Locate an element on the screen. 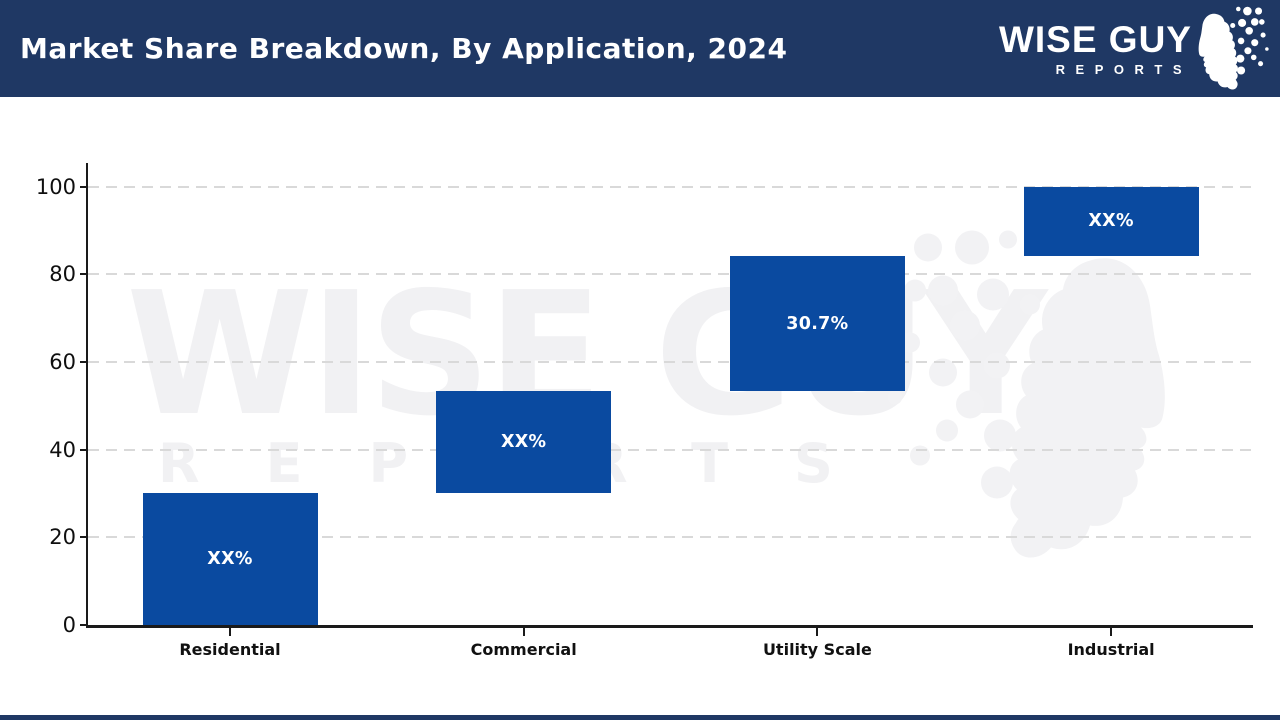 Image resolution: width=1280 pixels, height=720 pixels. x-category-label: Commercial is located at coordinates (523, 649).